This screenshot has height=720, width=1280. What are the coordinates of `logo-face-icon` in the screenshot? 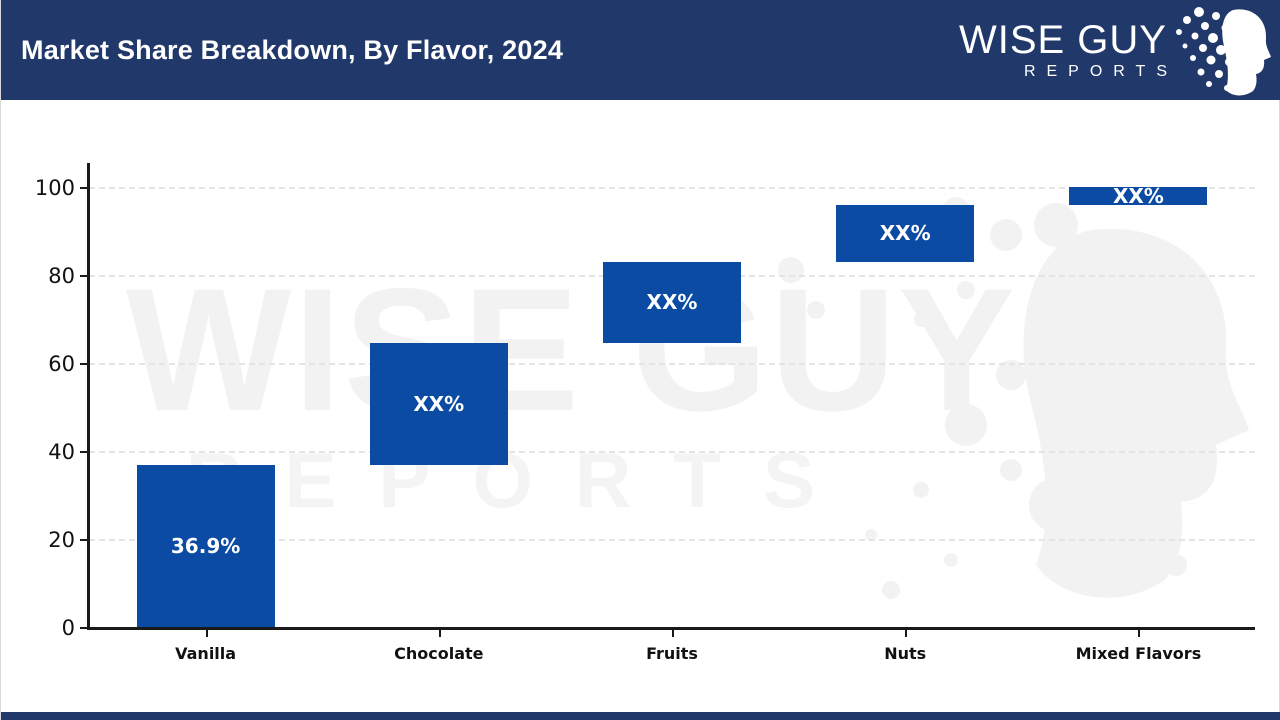 It's located at (1223, 51).